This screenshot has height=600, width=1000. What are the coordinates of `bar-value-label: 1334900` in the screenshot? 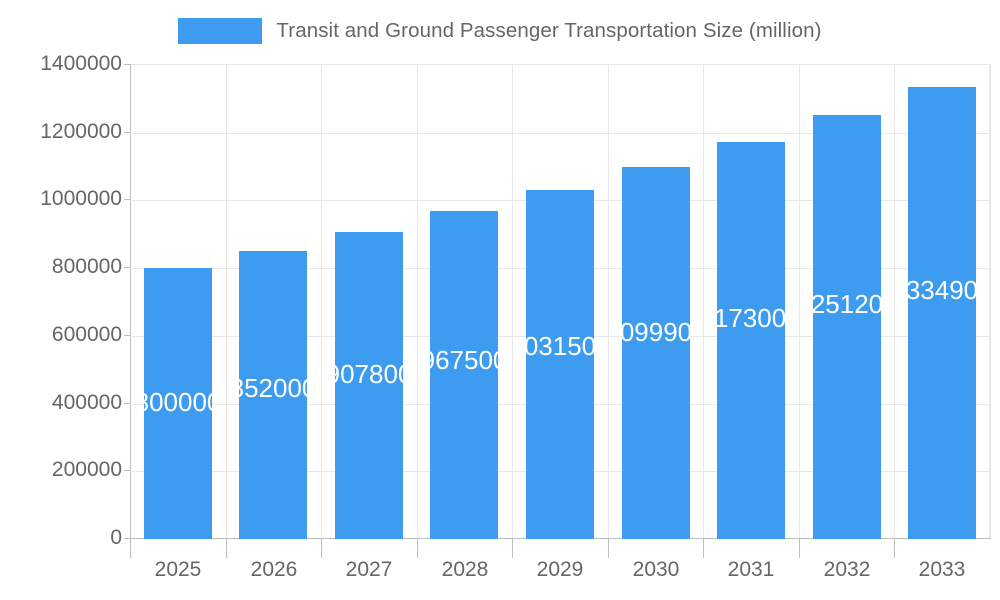 It's located at (942, 290).